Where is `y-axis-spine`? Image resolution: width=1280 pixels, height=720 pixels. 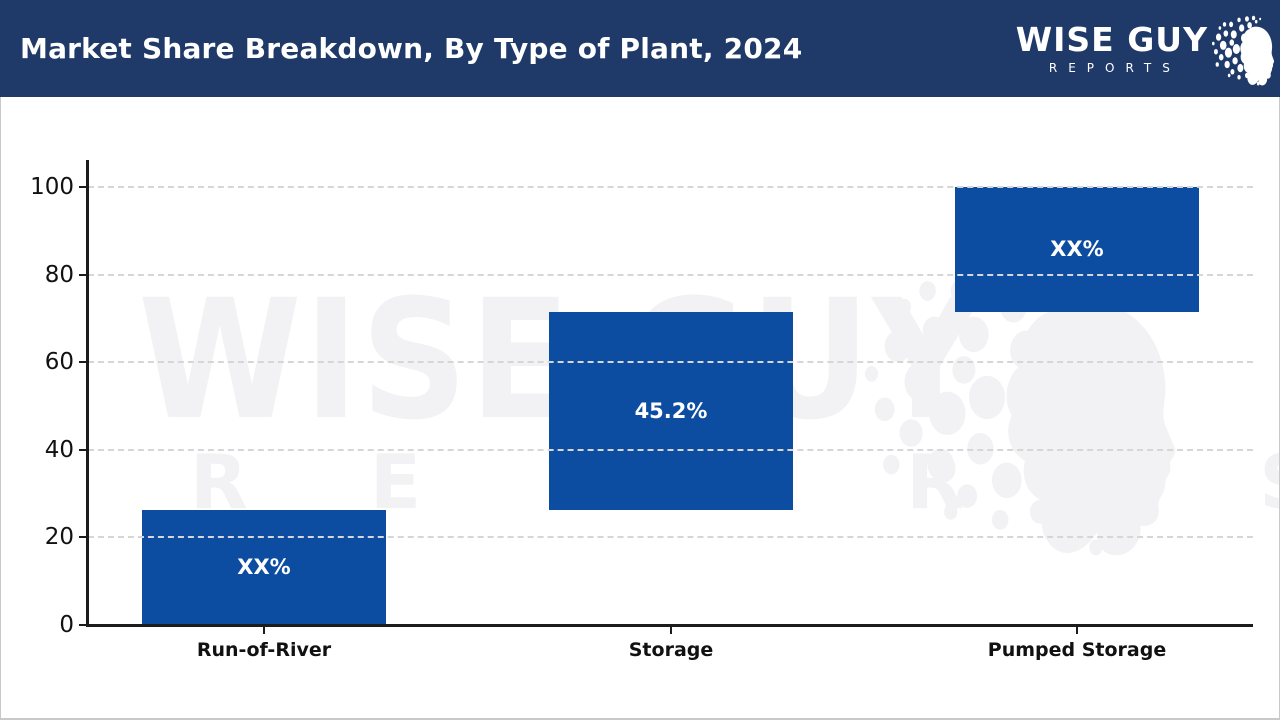 y-axis-spine is located at coordinates (87, 393).